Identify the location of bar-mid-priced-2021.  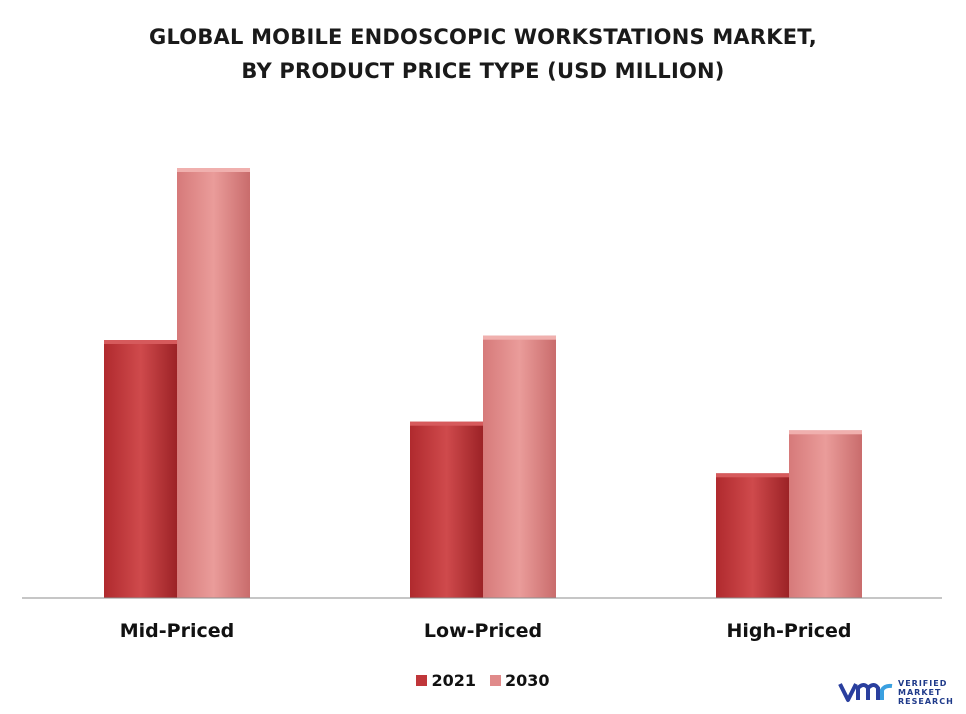
(140, 469).